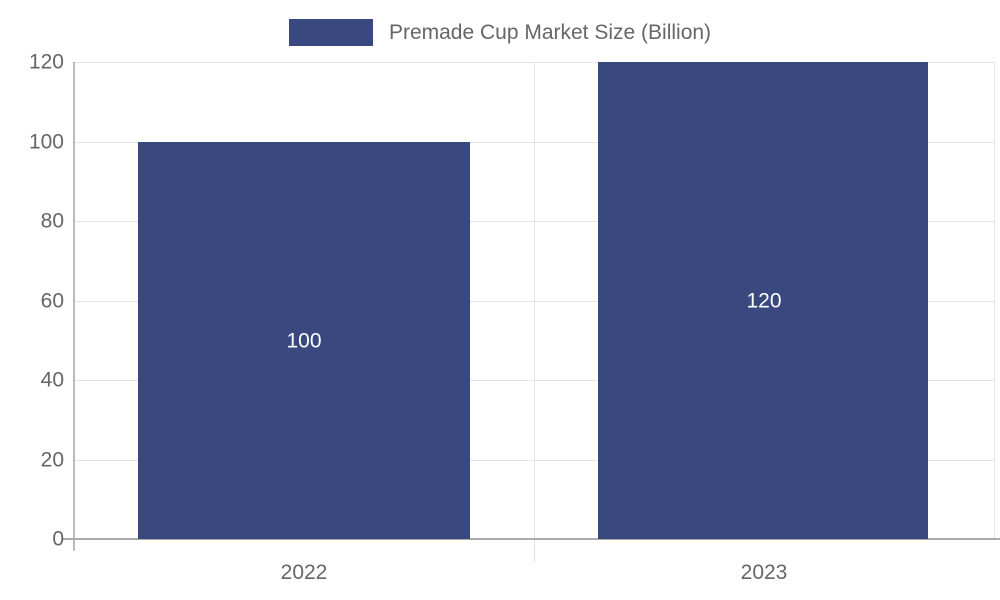 This screenshot has height=600, width=1000. Describe the element at coordinates (531, 539) in the screenshot. I see `x-axis-line` at that location.